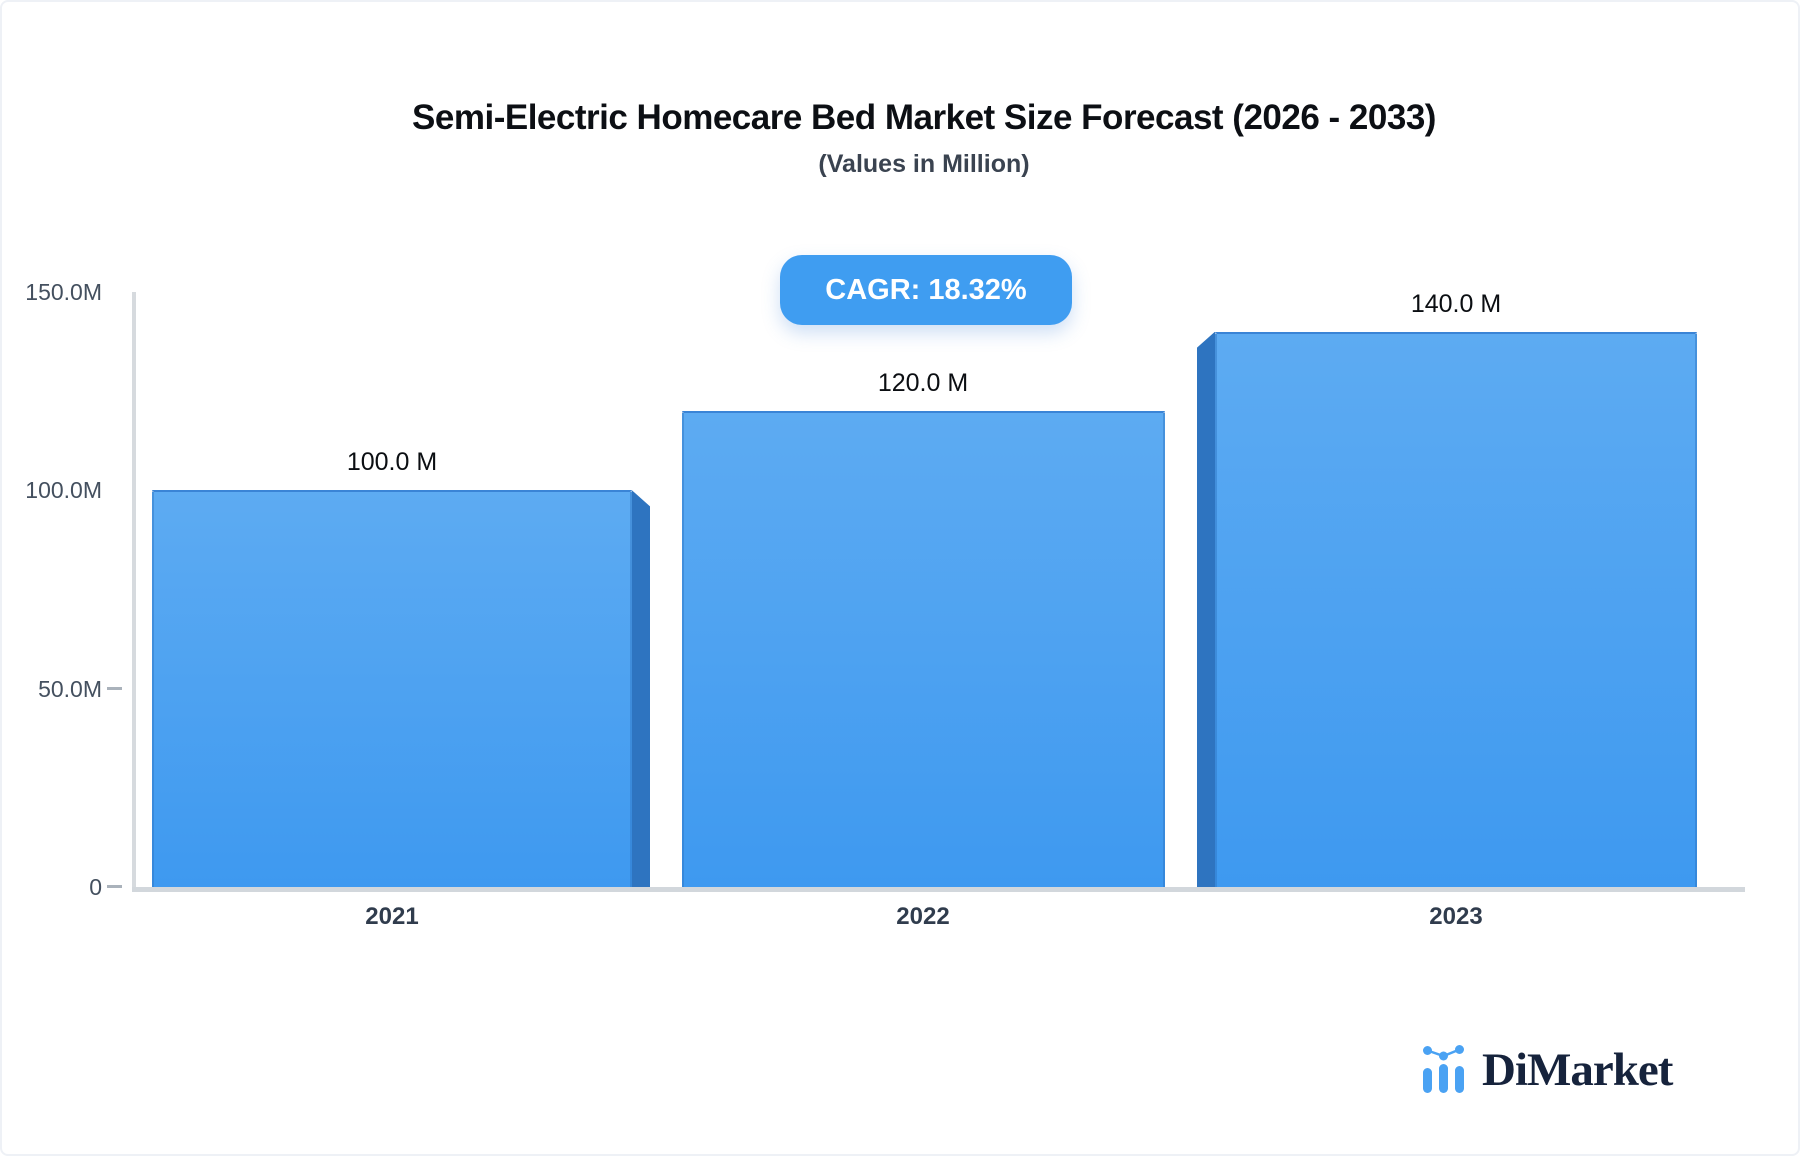  Describe the element at coordinates (392, 916) in the screenshot. I see `x-axis-label: 2021` at that location.